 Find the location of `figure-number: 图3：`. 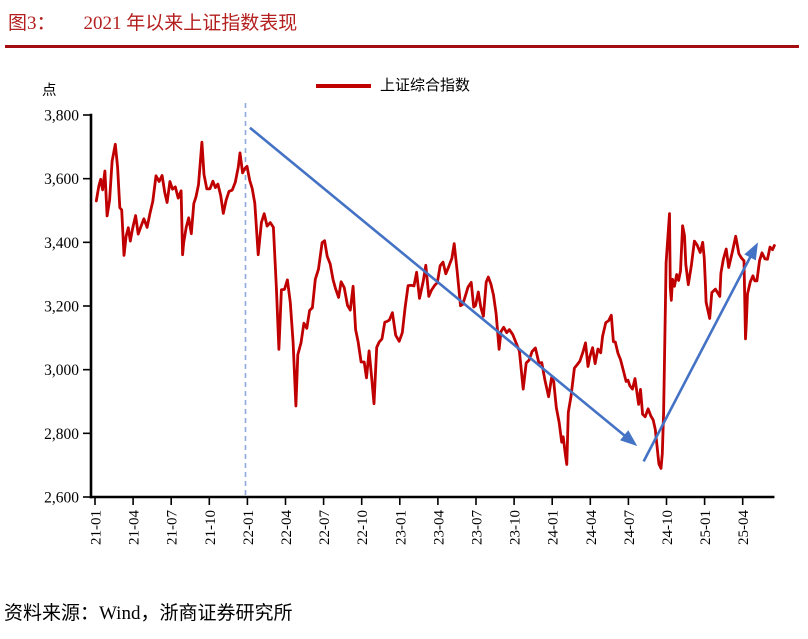

figure-number: 图3： is located at coordinates (32, 23).